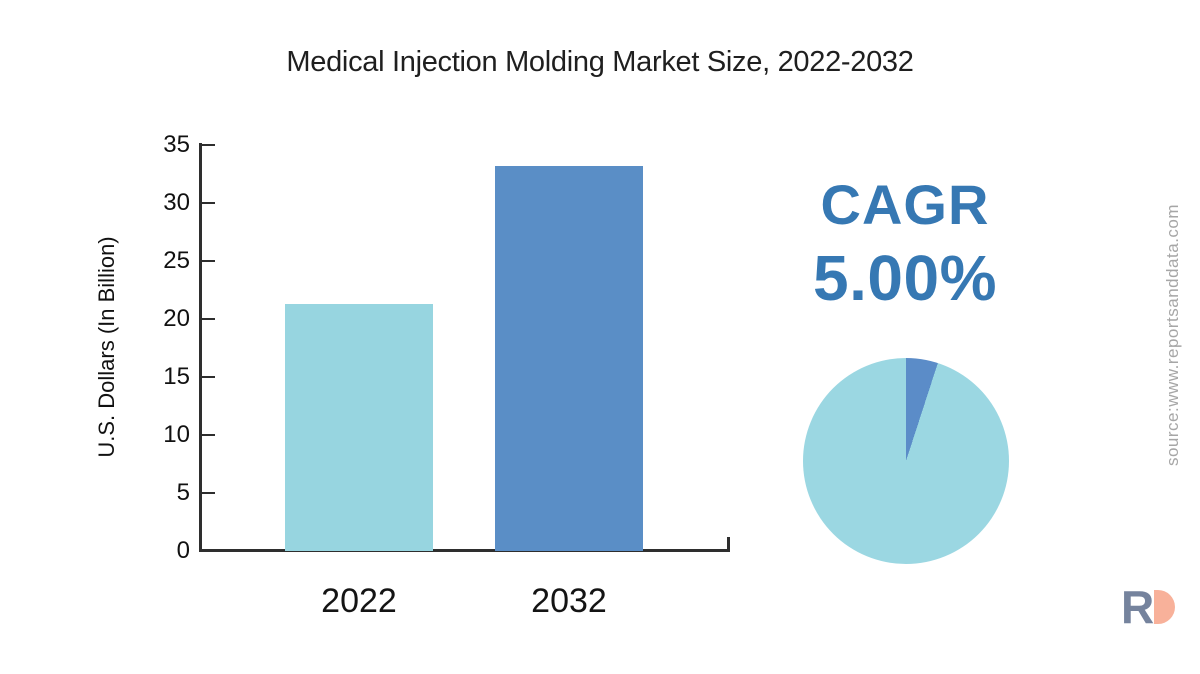 This screenshot has height=674, width=1200. I want to click on y-axis-tick-label: 25, so click(176, 260).